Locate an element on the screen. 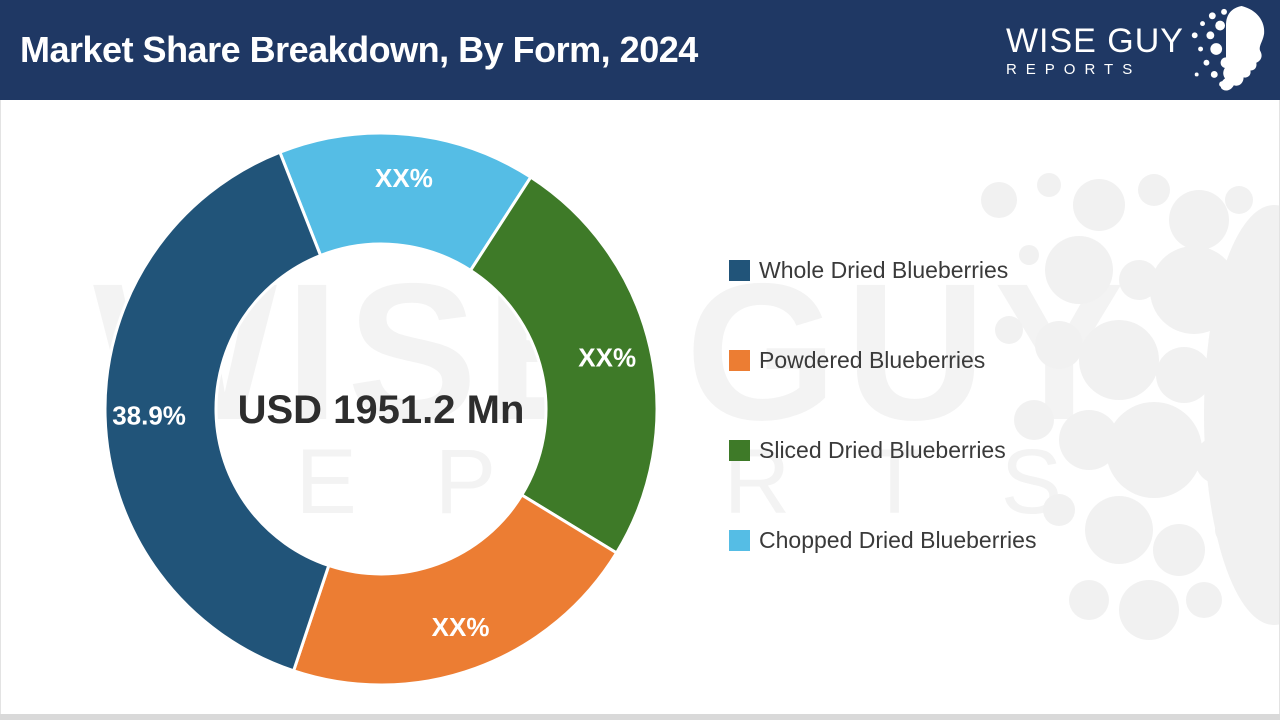 The width and height of the screenshot is (1280, 720). logo-text: WISE GUY REPORTS is located at coordinates (1095, 50).